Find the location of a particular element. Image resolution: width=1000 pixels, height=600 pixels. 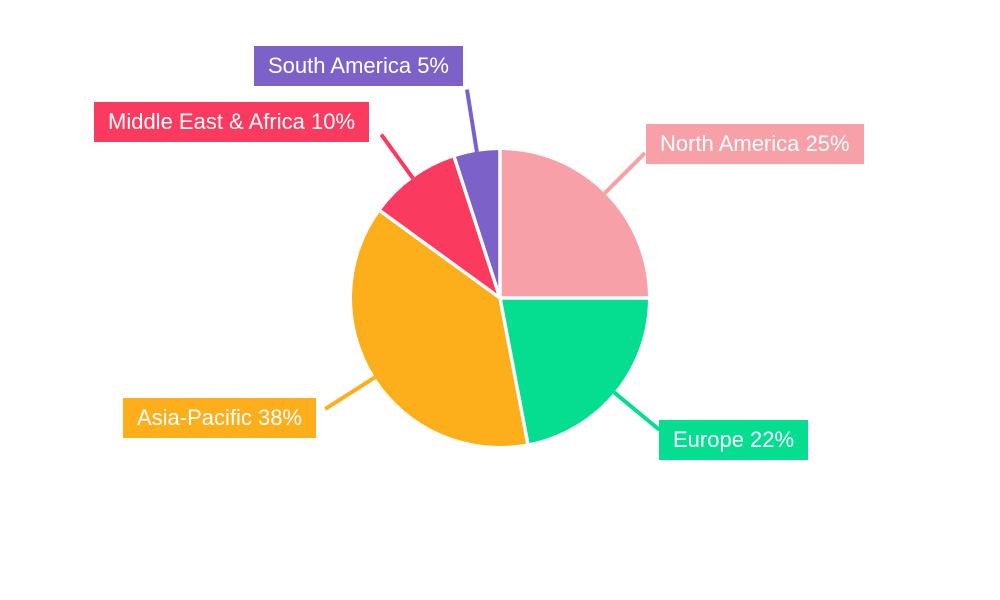

pie-slice-north-america is located at coordinates (574, 224).